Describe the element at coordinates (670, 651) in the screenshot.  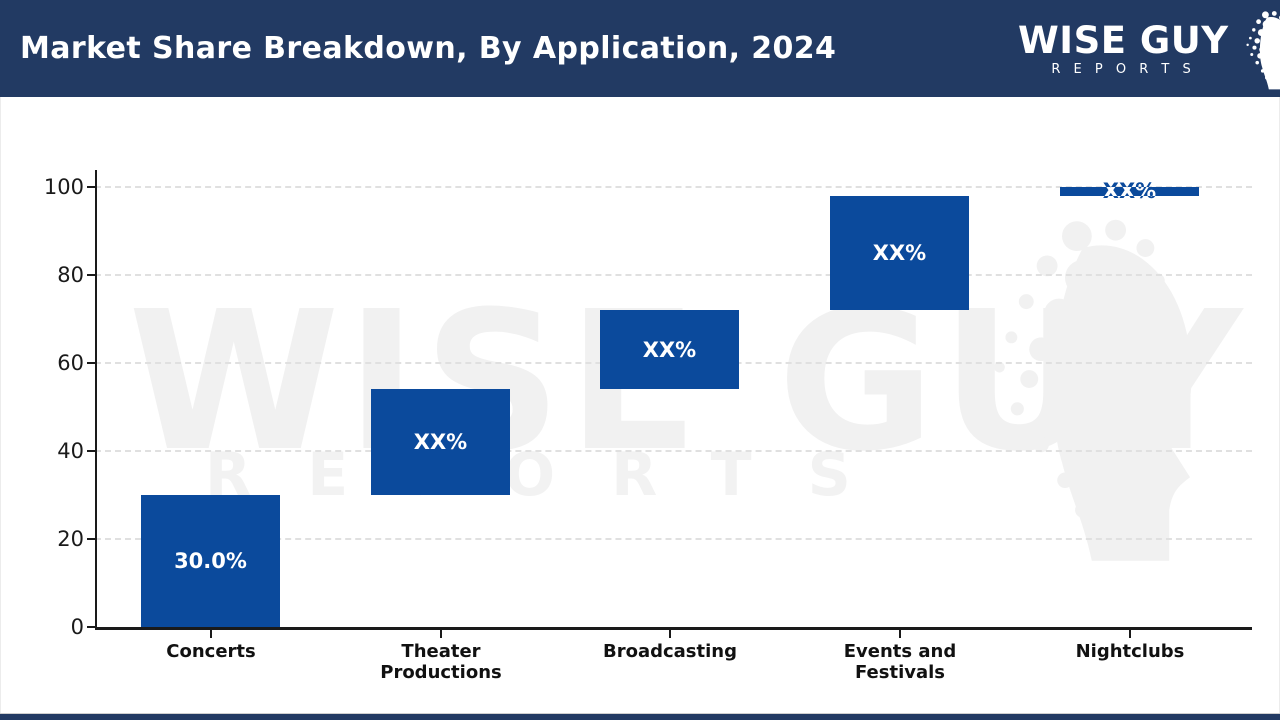
I see `x-category-label: Broadcasting` at that location.